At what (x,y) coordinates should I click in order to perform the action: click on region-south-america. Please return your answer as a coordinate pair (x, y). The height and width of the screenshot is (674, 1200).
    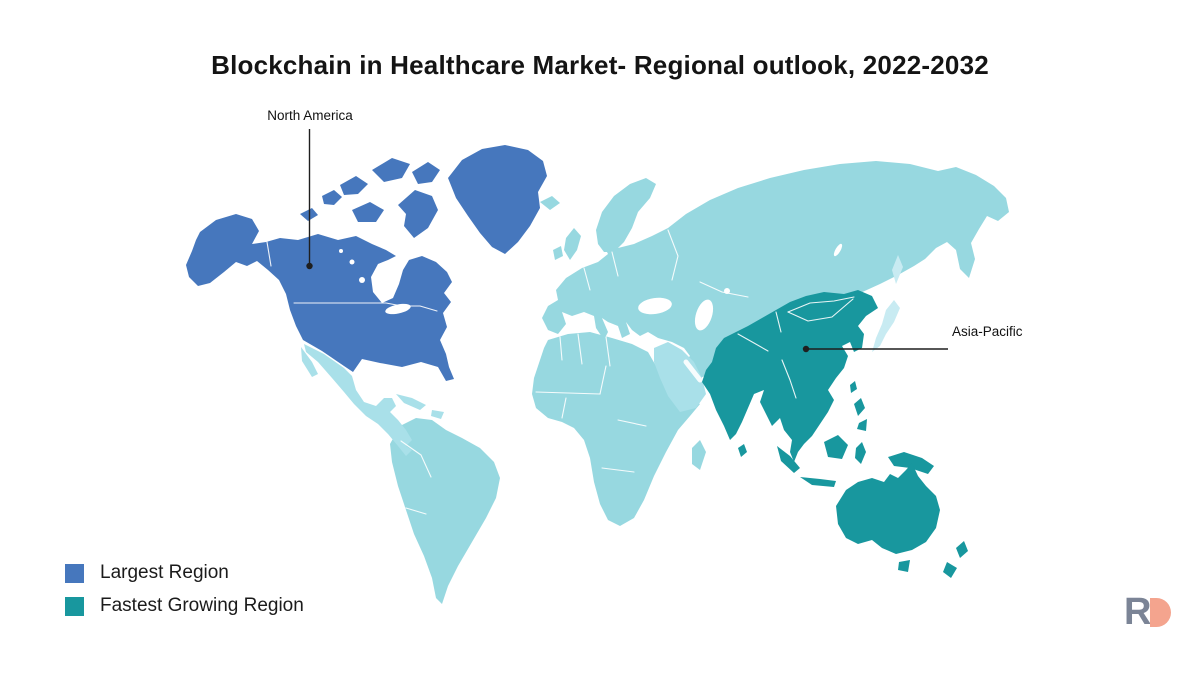
    Looking at the image, I should click on (445, 511).